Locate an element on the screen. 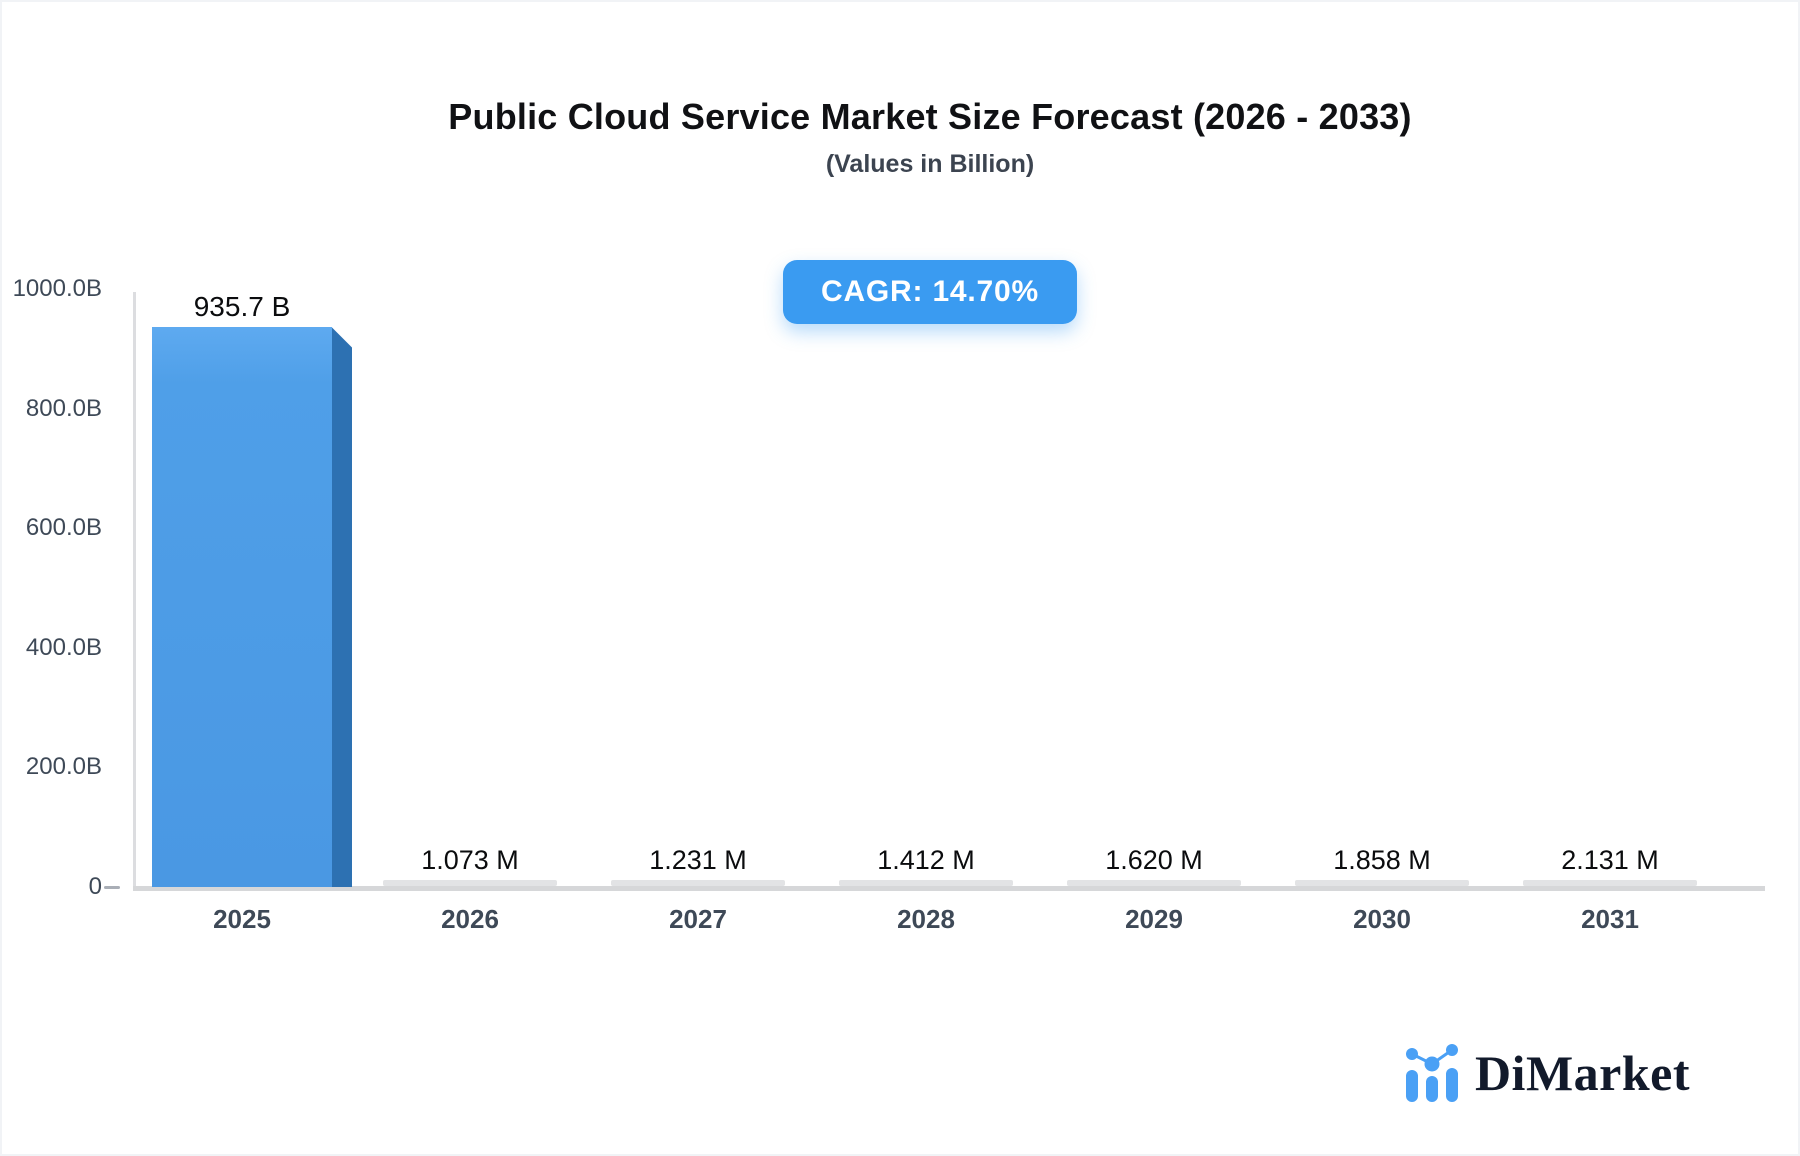  bar-value-label: 1.412 M is located at coordinates (926, 860).